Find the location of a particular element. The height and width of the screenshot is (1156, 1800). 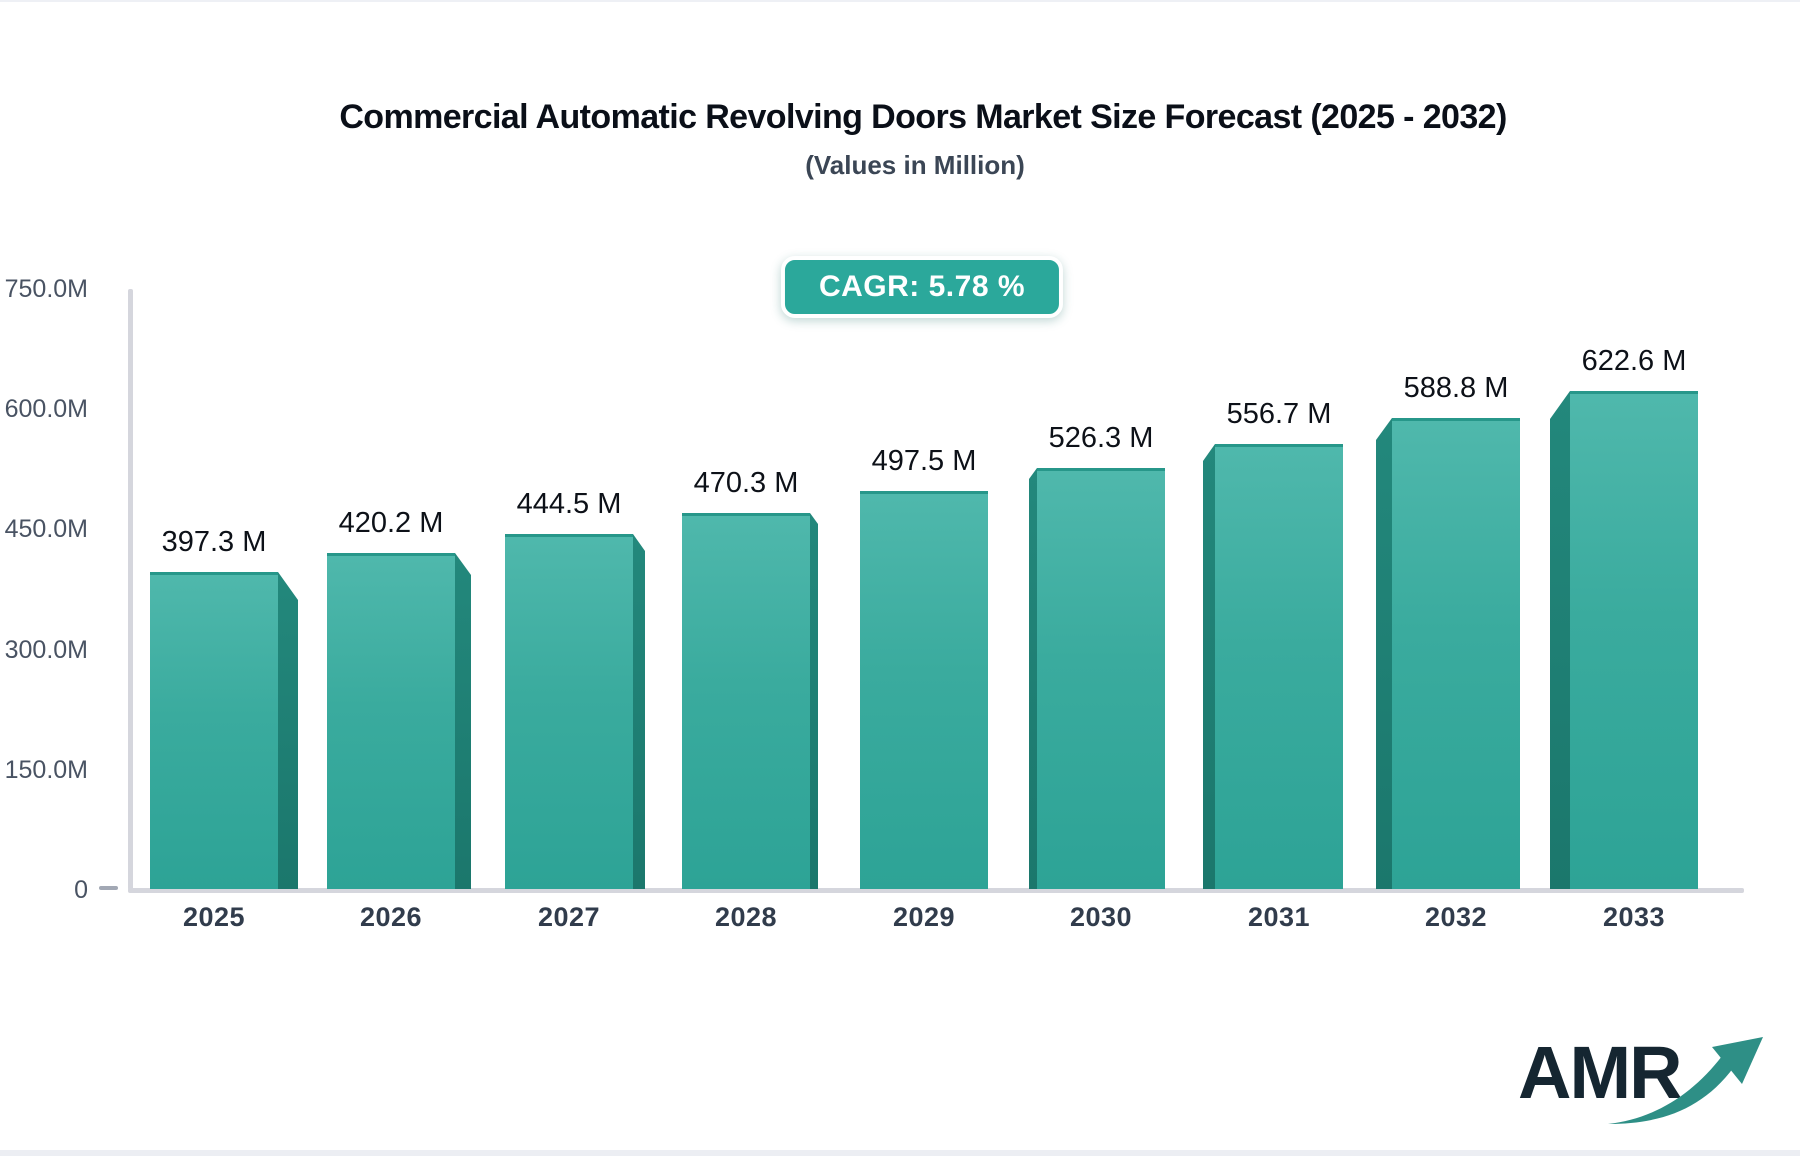

bar-2033 is located at coordinates (1624, 640).